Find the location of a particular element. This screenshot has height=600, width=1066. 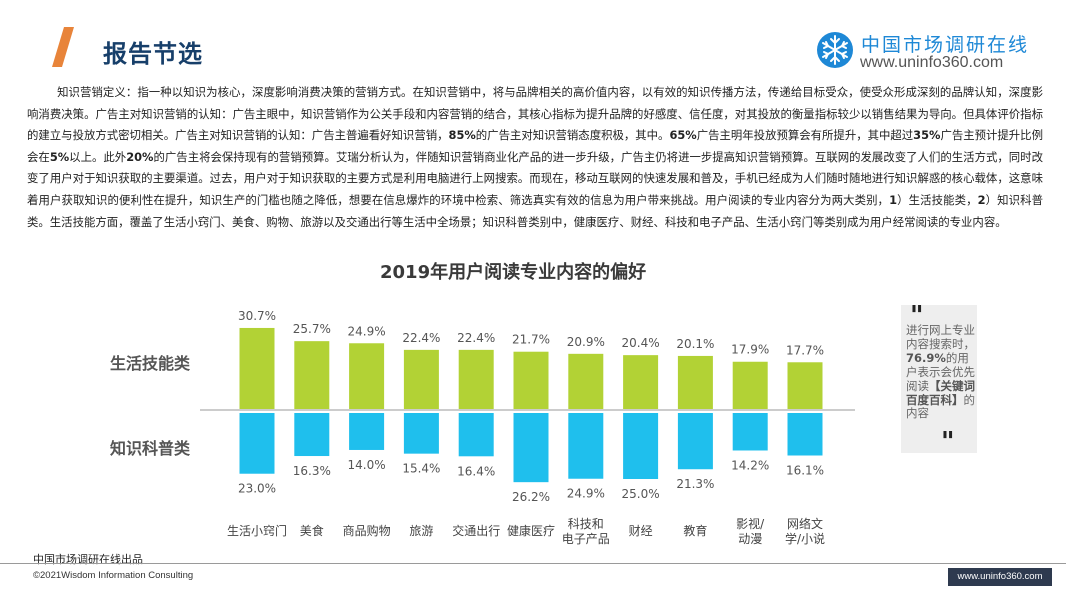

logo-url: www.uninfo360.com is located at coordinates (932, 62).